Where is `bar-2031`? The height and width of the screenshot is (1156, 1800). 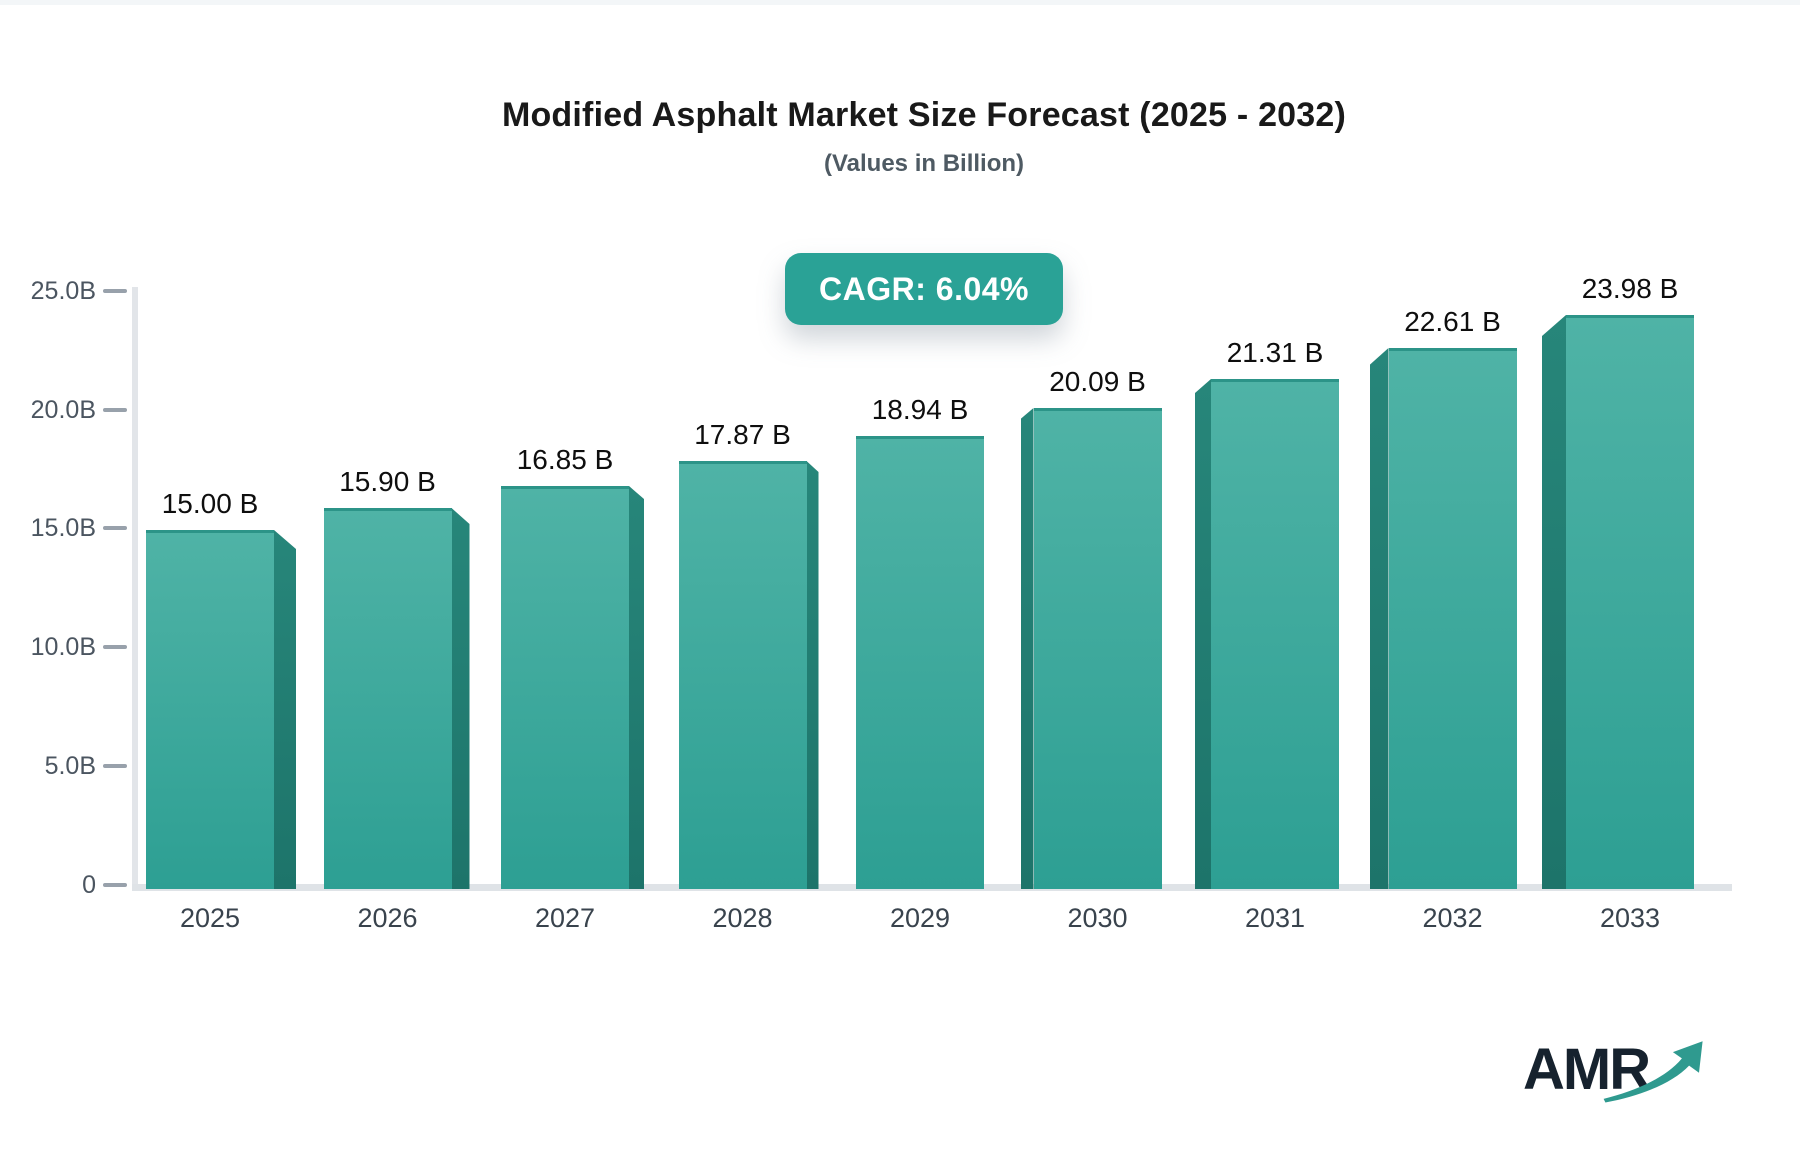
bar-2031 is located at coordinates (1267, 634).